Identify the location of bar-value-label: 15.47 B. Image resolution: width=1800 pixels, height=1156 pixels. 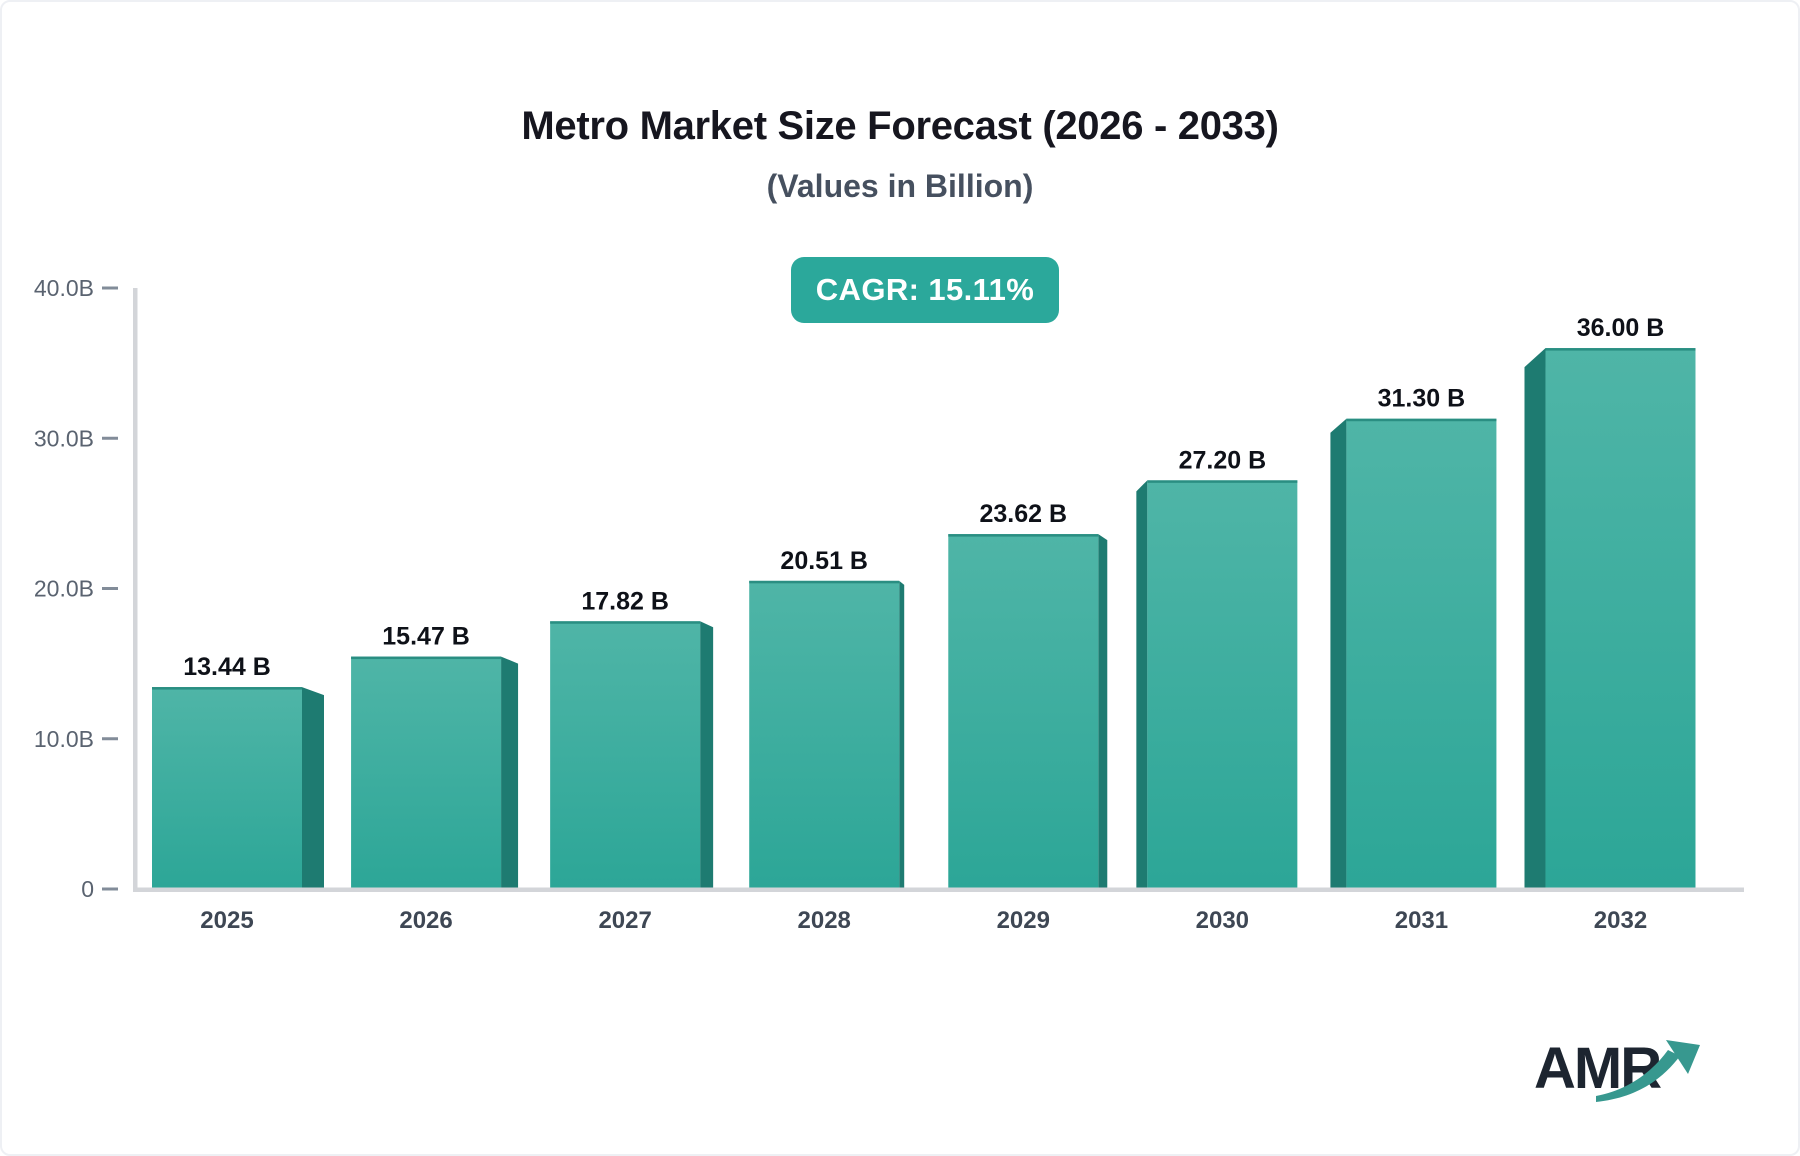
(426, 637).